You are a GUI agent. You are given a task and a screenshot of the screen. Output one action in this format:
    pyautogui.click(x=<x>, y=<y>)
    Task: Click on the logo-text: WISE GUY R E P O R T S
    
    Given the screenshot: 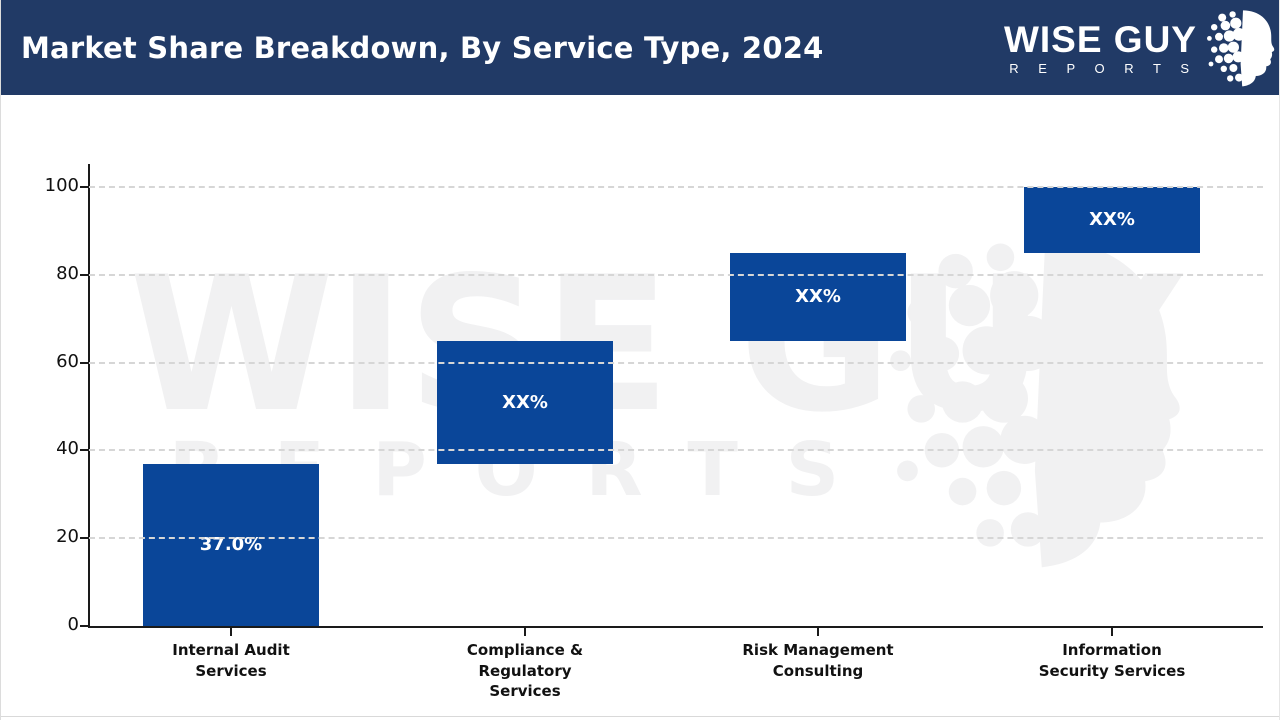 What is the action you would take?
    pyautogui.click(x=1100, y=48)
    